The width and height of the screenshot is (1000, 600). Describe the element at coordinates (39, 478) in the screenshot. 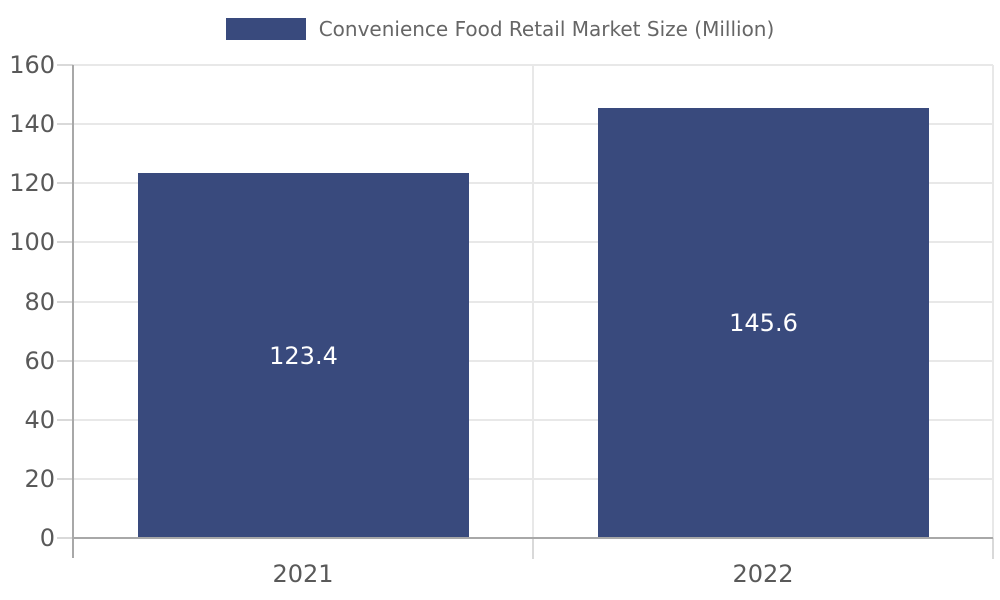

I see `y-axis-tick-label: 20` at that location.